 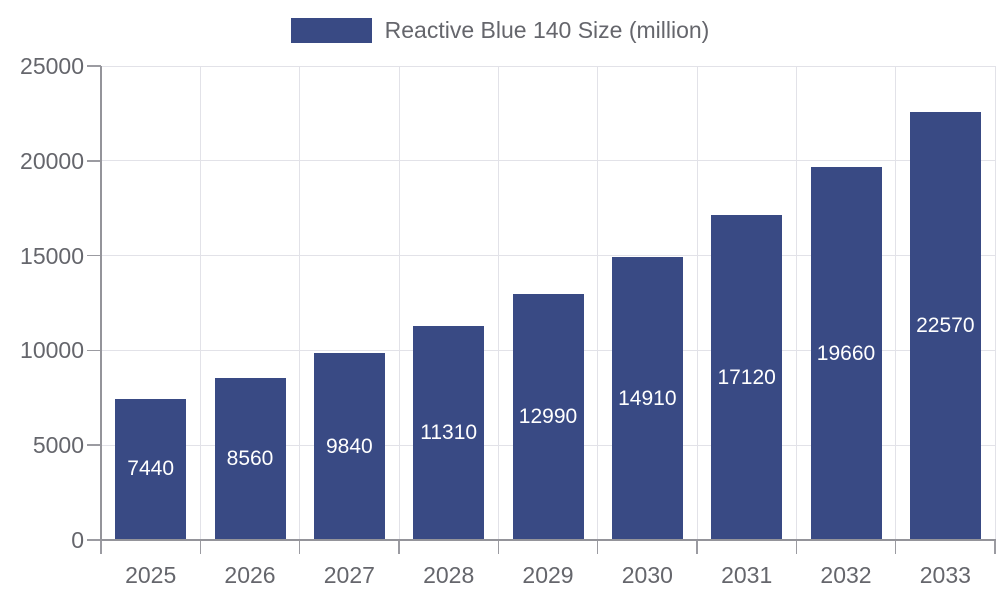 I want to click on bar-2025: 7440, so click(x=151, y=469).